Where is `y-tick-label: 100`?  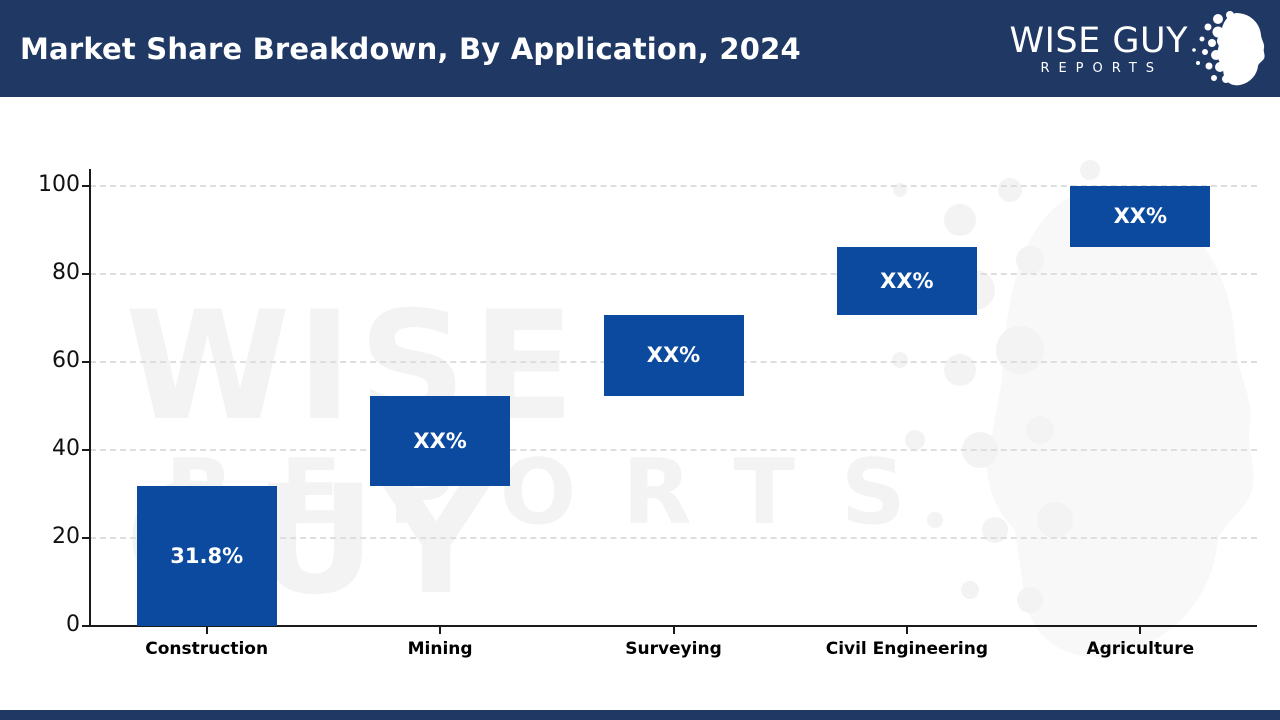
y-tick-label: 100 is located at coordinates (59, 184).